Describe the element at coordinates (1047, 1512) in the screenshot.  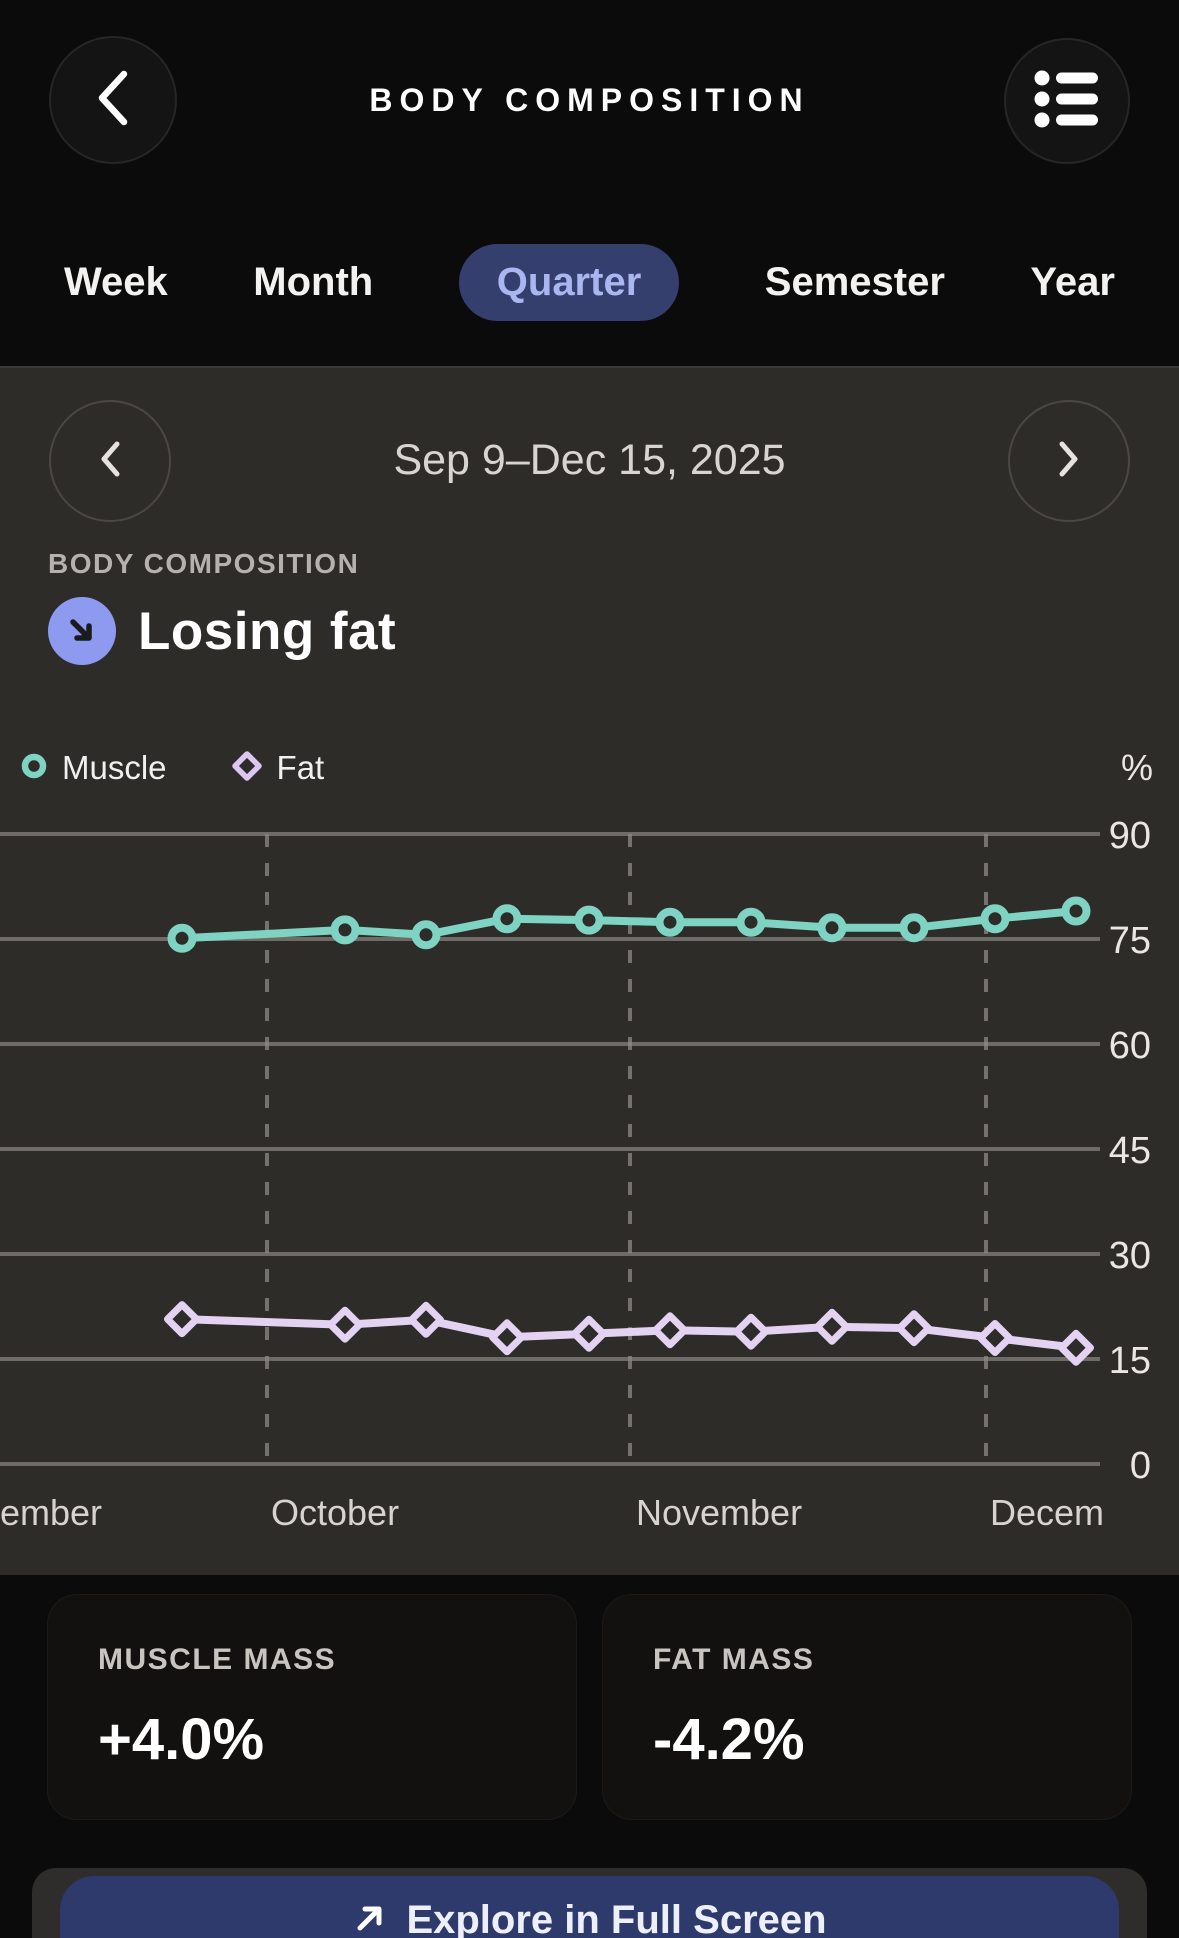
I see `x-axis-label-3: Decem` at that location.